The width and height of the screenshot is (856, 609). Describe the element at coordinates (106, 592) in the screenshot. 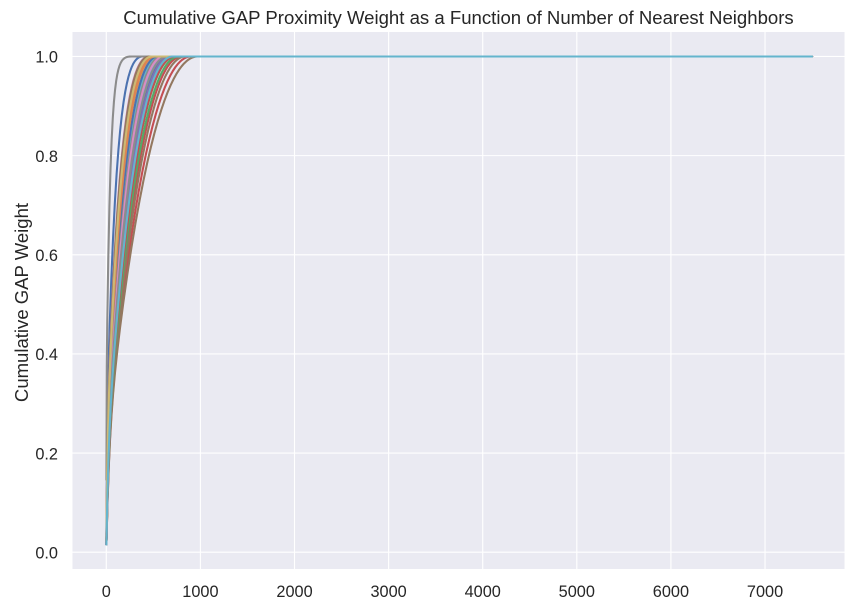

I see `svg-text: 0` at that location.